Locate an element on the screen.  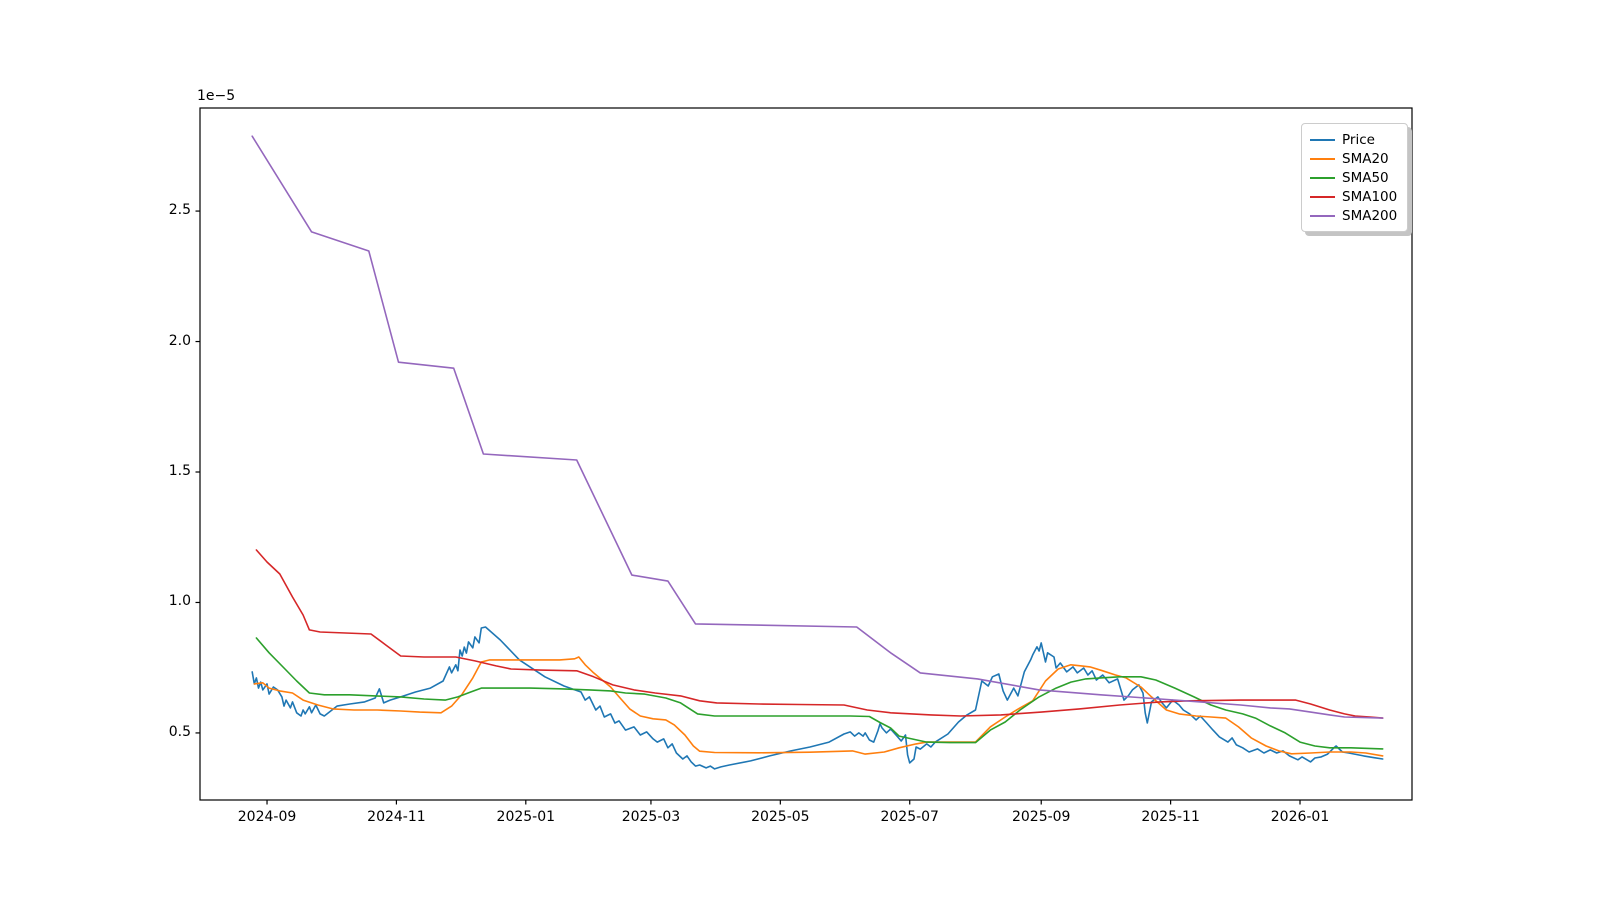
x-axis-tick-label: 2025-09 is located at coordinates (1041, 817).